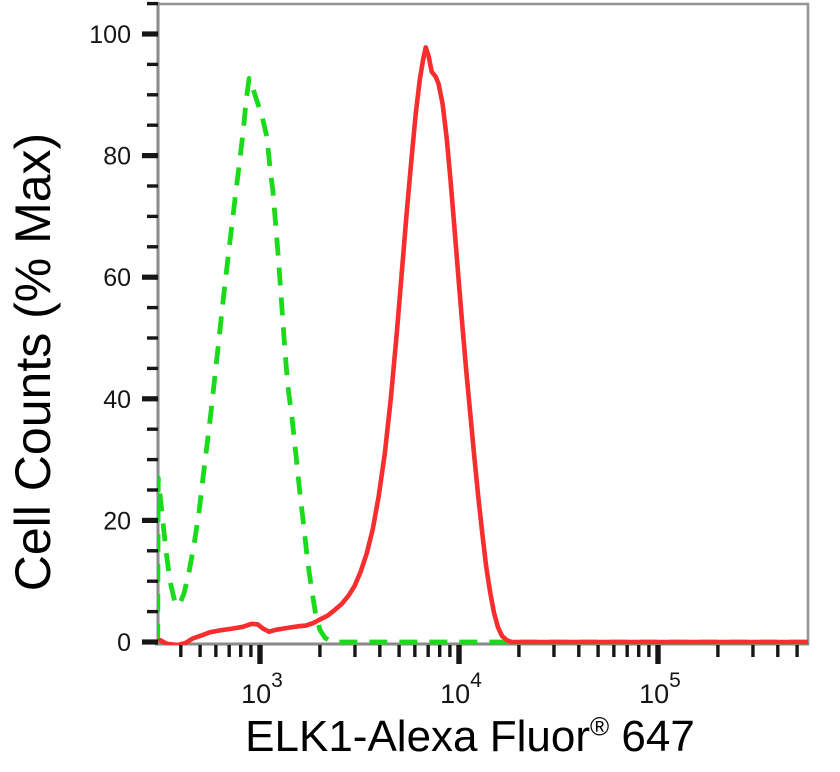 Image resolution: width=840 pixels, height=772 pixels. What do you see at coordinates (476, 680) in the screenshot?
I see `x-tick-label-exponent: 4` at bounding box center [476, 680].